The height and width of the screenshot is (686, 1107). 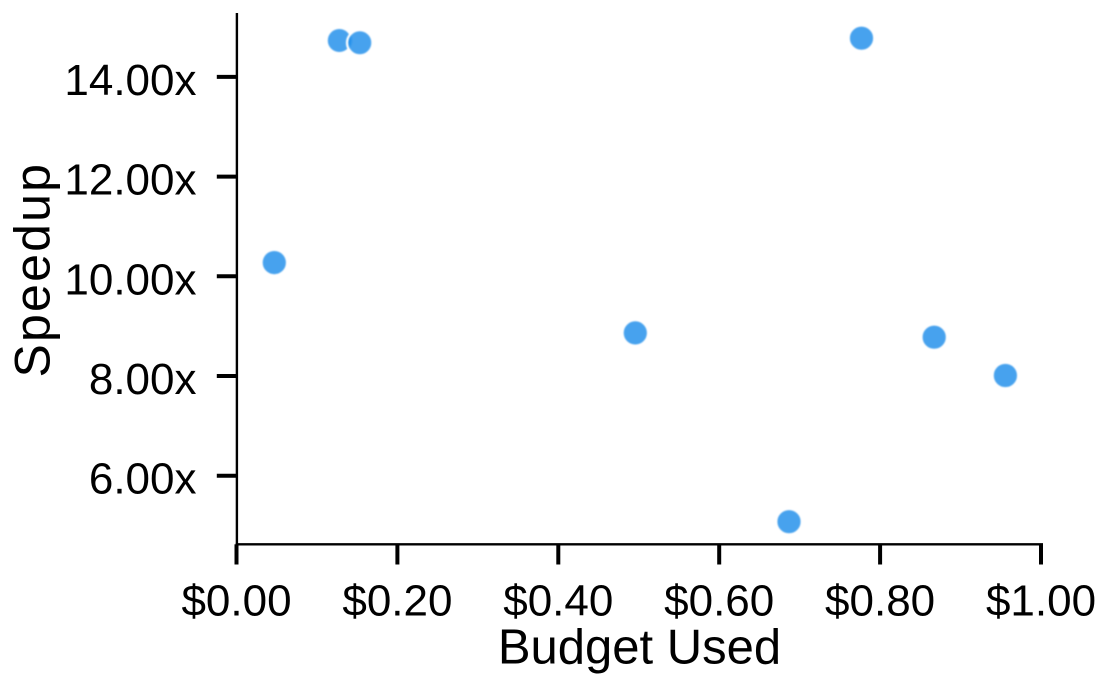 What do you see at coordinates (1041, 600) in the screenshot?
I see `svg-text: $1.00` at bounding box center [1041, 600].